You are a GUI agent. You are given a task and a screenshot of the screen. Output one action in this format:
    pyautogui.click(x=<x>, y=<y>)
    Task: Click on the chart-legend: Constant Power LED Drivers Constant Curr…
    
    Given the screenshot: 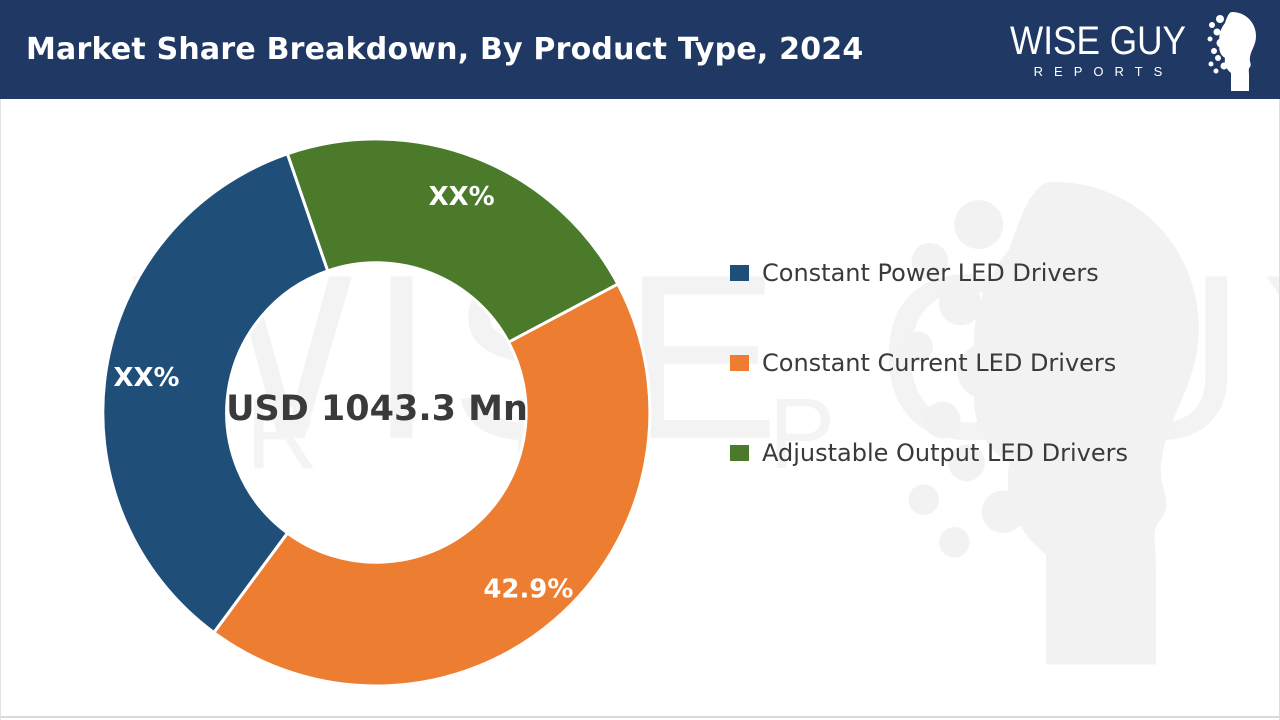 What is the action you would take?
    pyautogui.click(x=929, y=363)
    